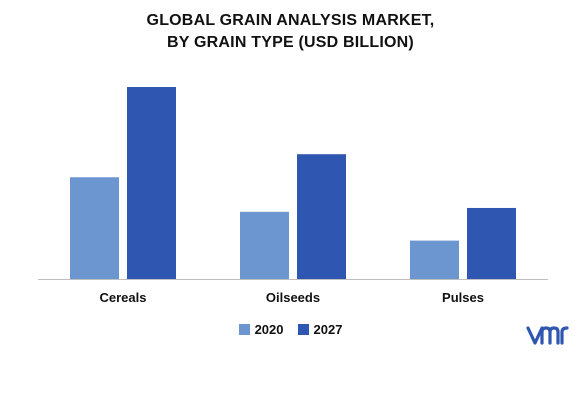 This screenshot has width=581, height=401. What do you see at coordinates (303, 329) in the screenshot?
I see `legend-swatch-2027` at bounding box center [303, 329].